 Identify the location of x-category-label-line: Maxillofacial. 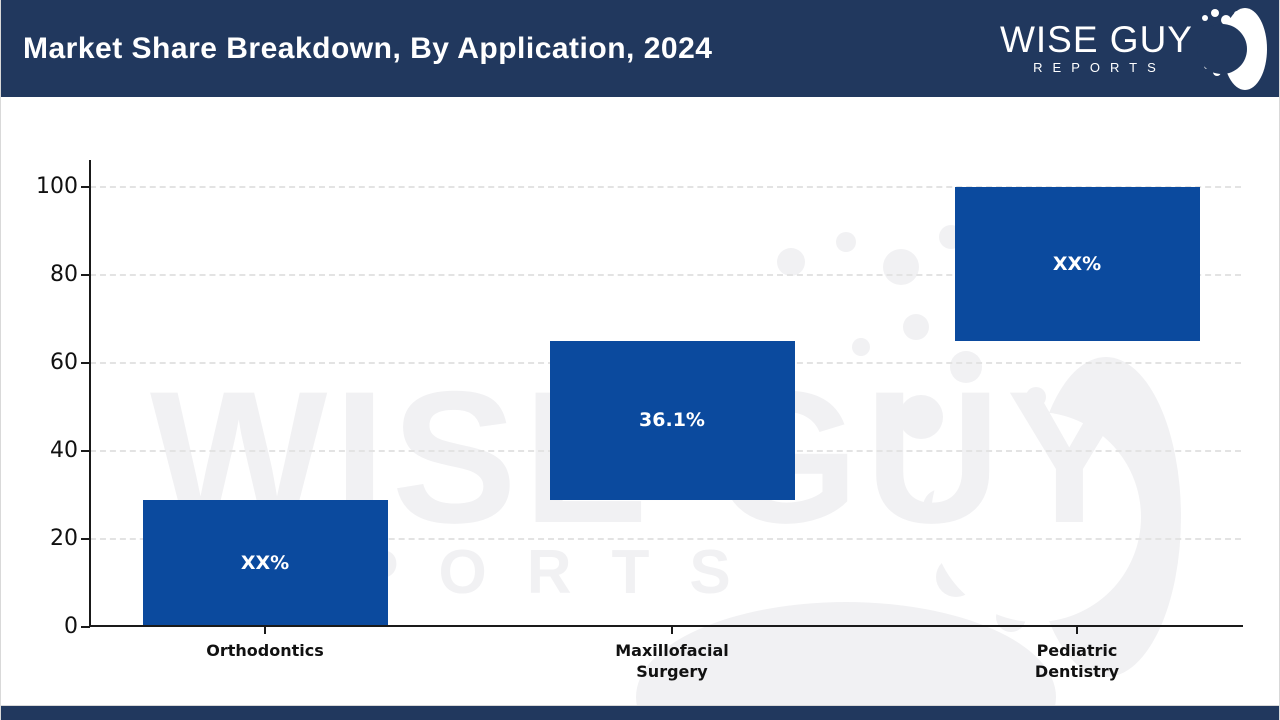
(672, 650).